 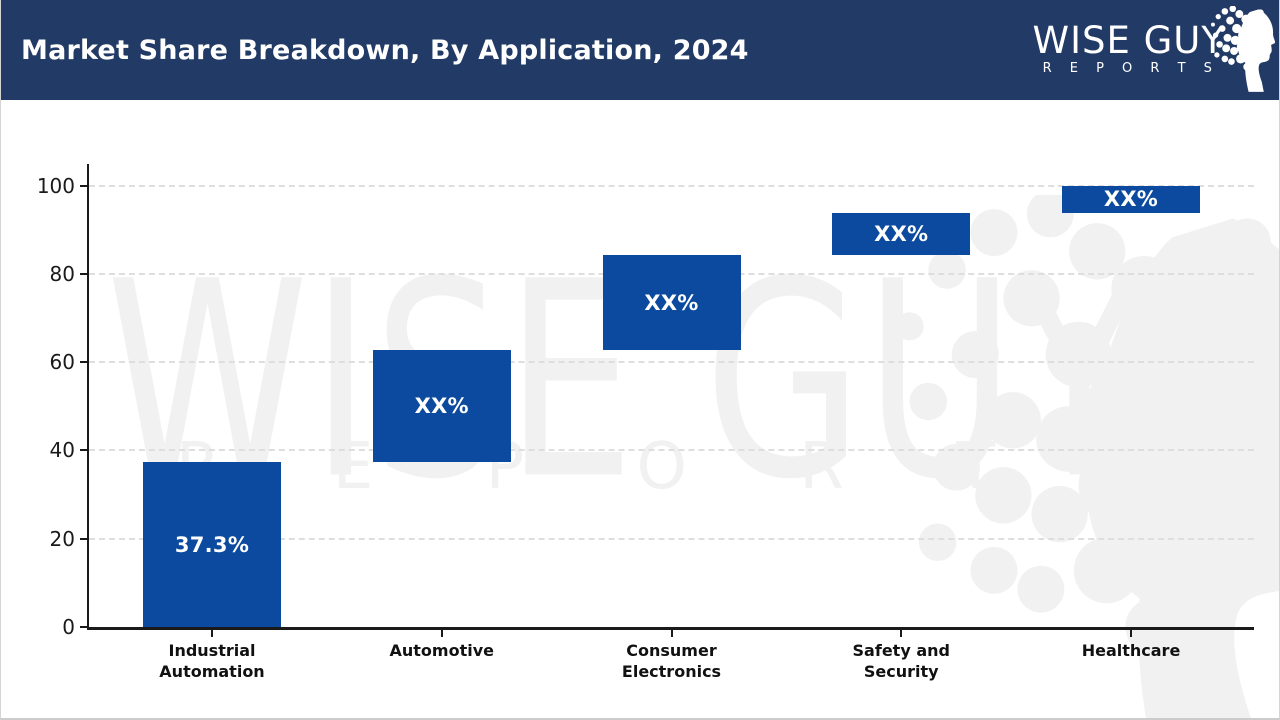 What do you see at coordinates (68, 627) in the screenshot?
I see `y-axis-tick-label: 0` at bounding box center [68, 627].